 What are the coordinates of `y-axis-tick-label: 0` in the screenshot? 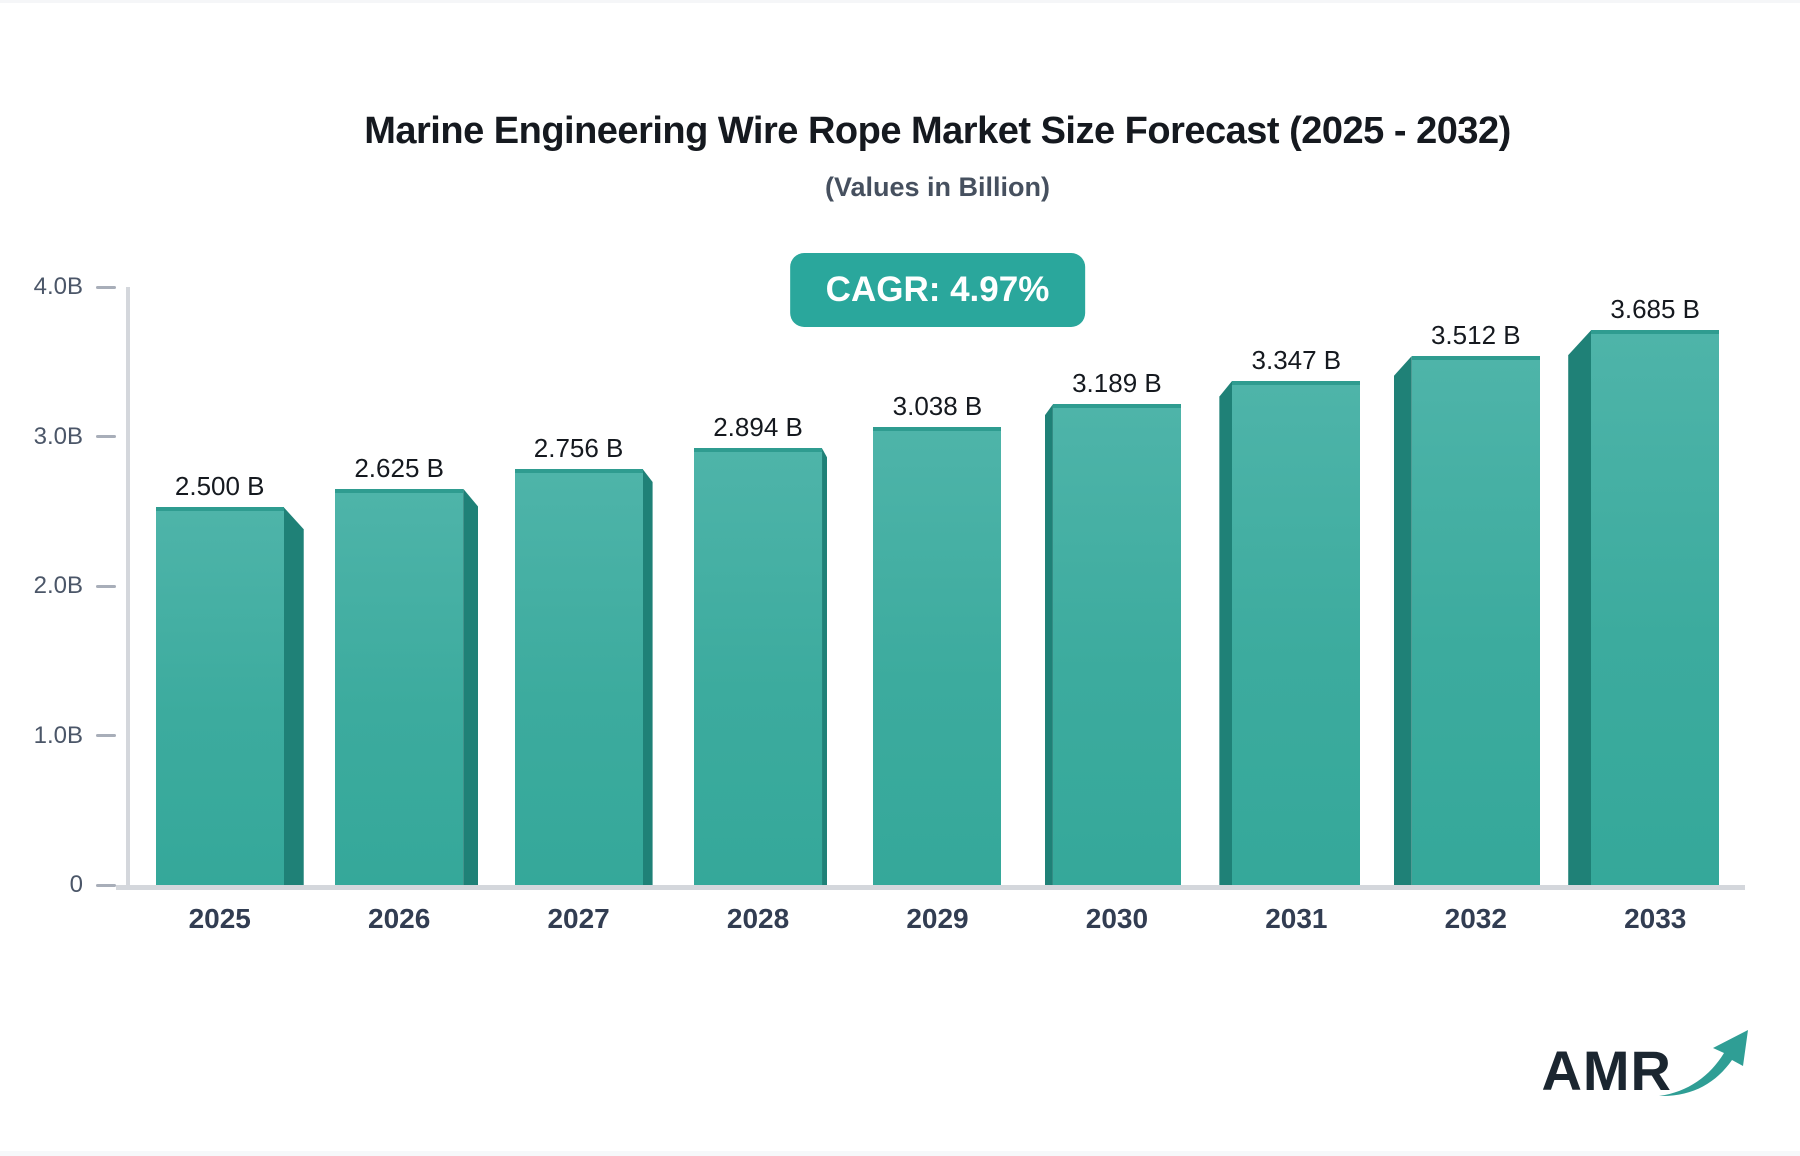 It's located at (76, 884).